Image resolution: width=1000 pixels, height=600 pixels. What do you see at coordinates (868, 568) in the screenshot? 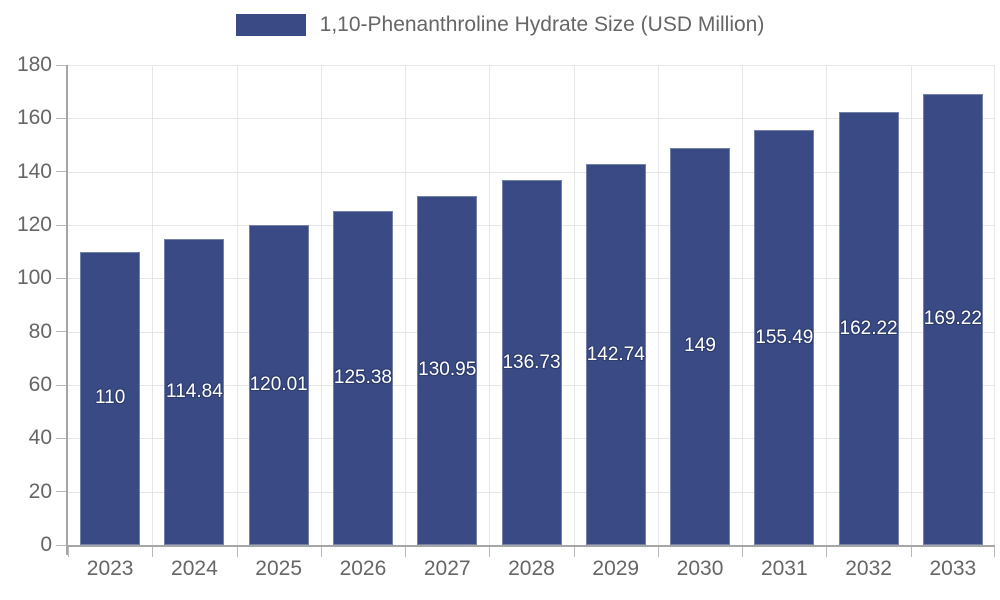
I see `x-axis-label: 2032` at bounding box center [868, 568].